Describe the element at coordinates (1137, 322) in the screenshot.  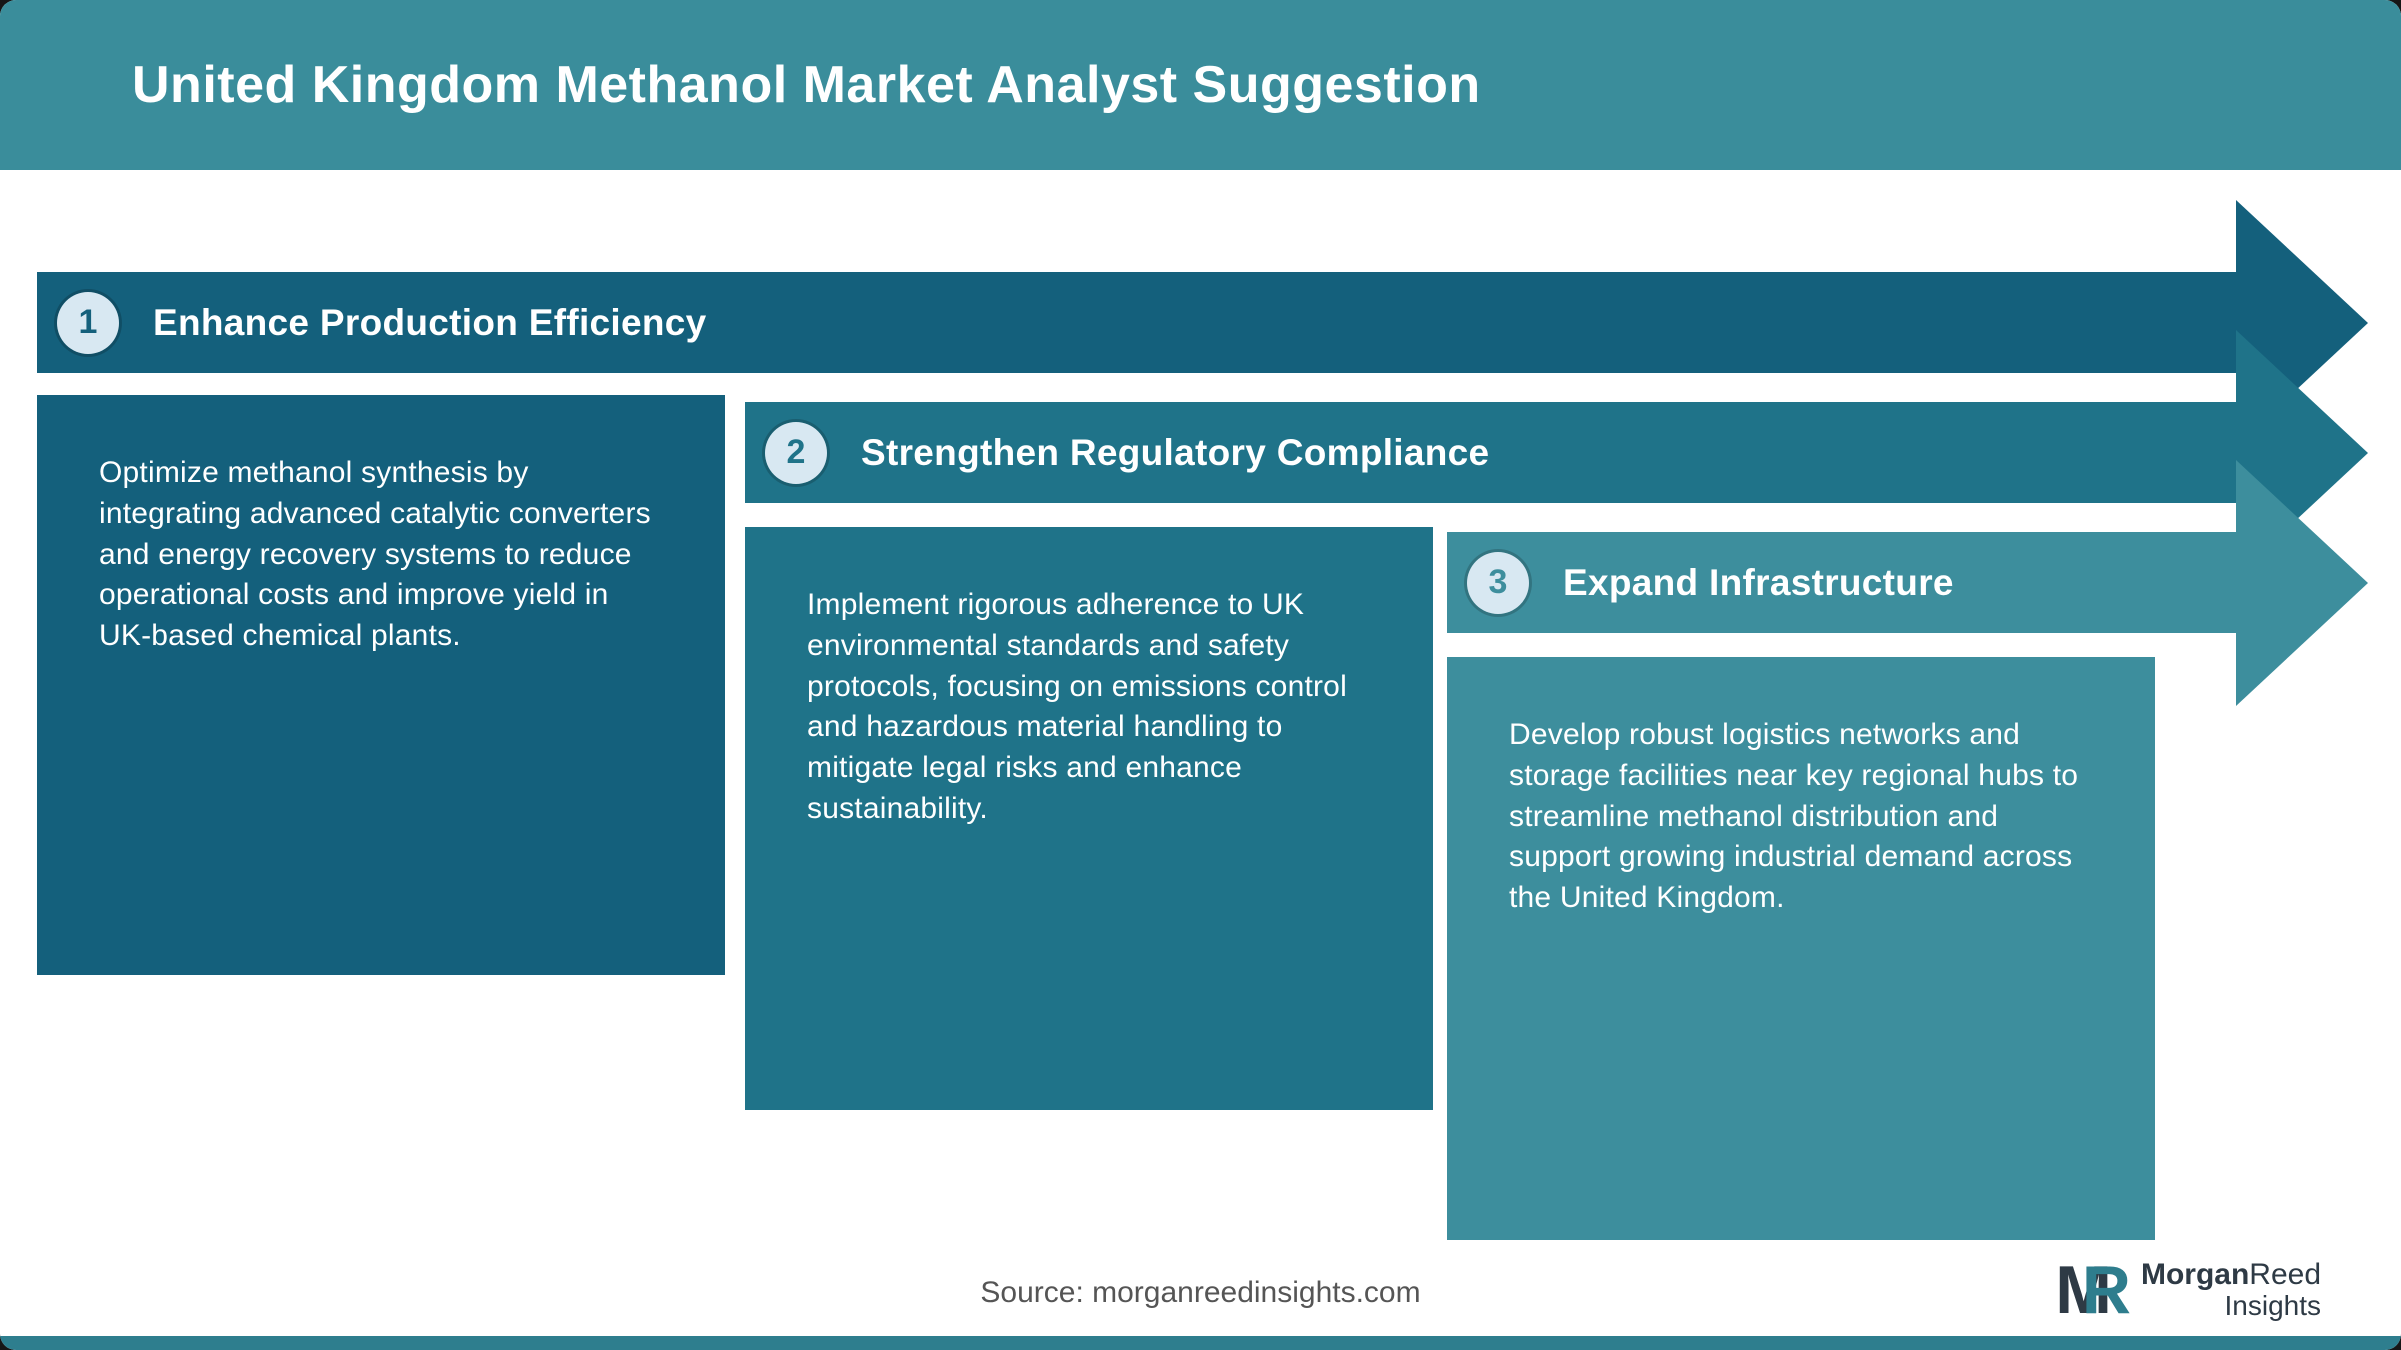
I see `step-1-arrow-bar: 1 Enhance Production Efficiency` at that location.